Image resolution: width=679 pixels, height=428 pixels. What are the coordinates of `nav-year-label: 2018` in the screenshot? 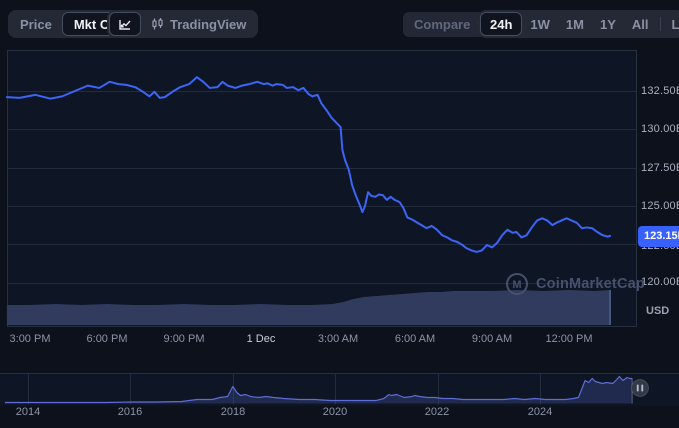 It's located at (233, 412).